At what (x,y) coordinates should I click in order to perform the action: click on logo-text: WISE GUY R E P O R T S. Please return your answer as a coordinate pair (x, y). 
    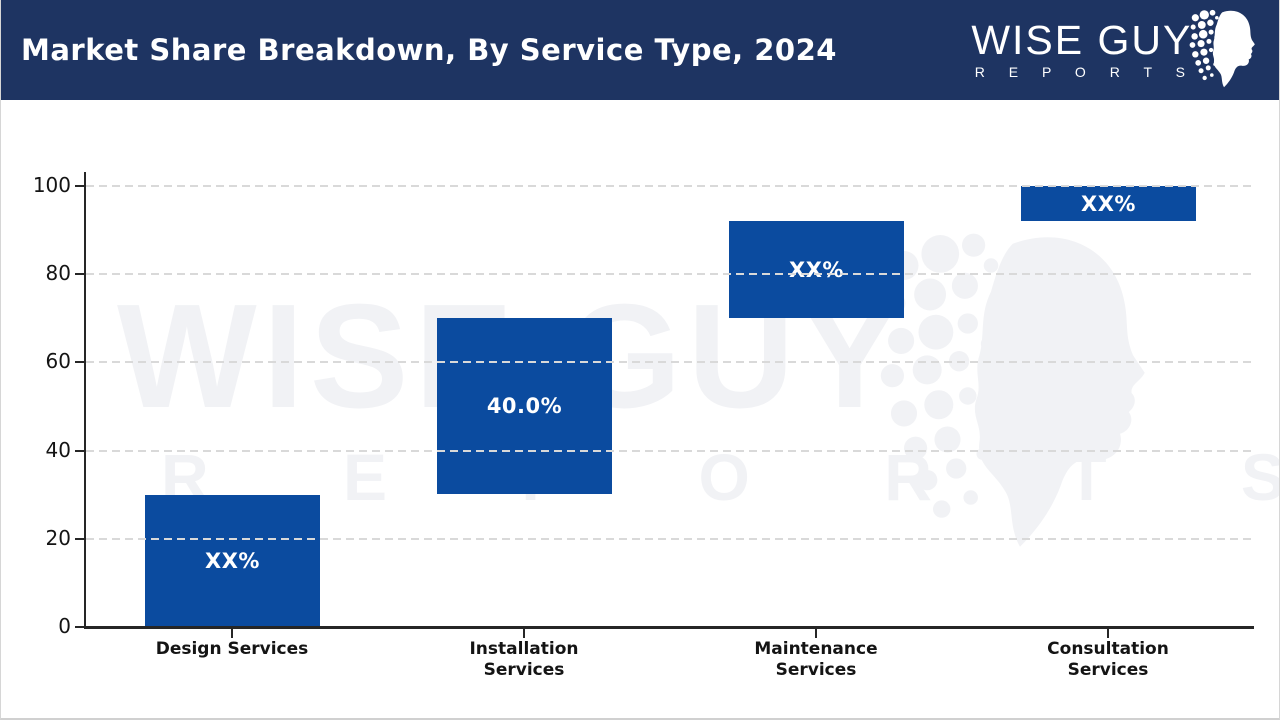
    Looking at the image, I should click on (1082, 49).